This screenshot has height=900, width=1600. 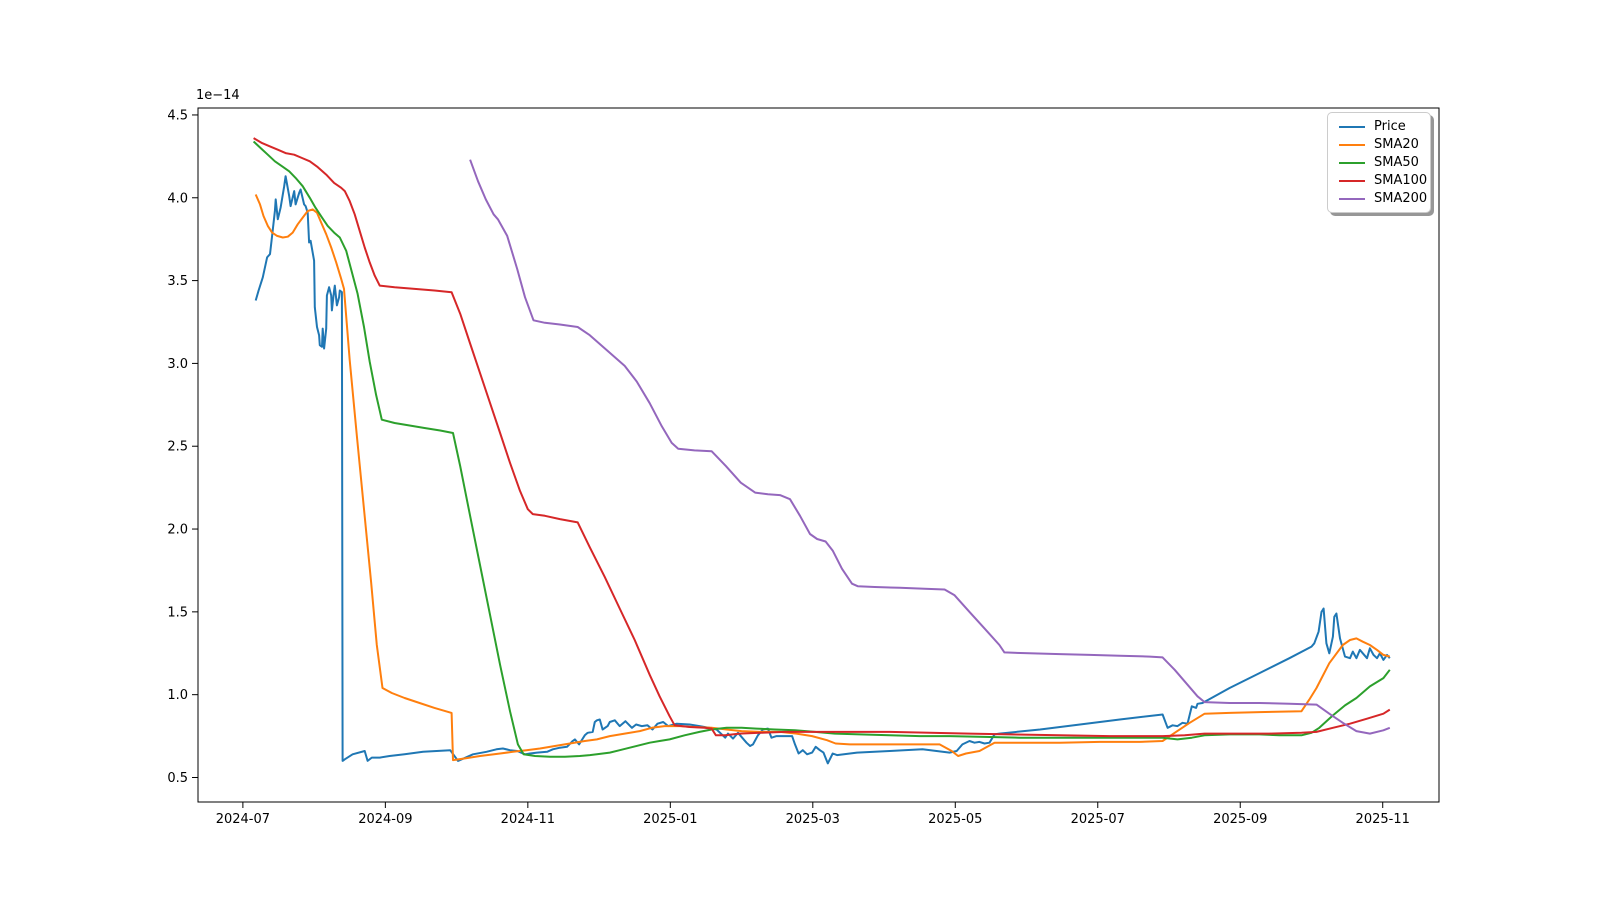 I want to click on legend-entry-sma200: SMA200, so click(x=1384, y=198).